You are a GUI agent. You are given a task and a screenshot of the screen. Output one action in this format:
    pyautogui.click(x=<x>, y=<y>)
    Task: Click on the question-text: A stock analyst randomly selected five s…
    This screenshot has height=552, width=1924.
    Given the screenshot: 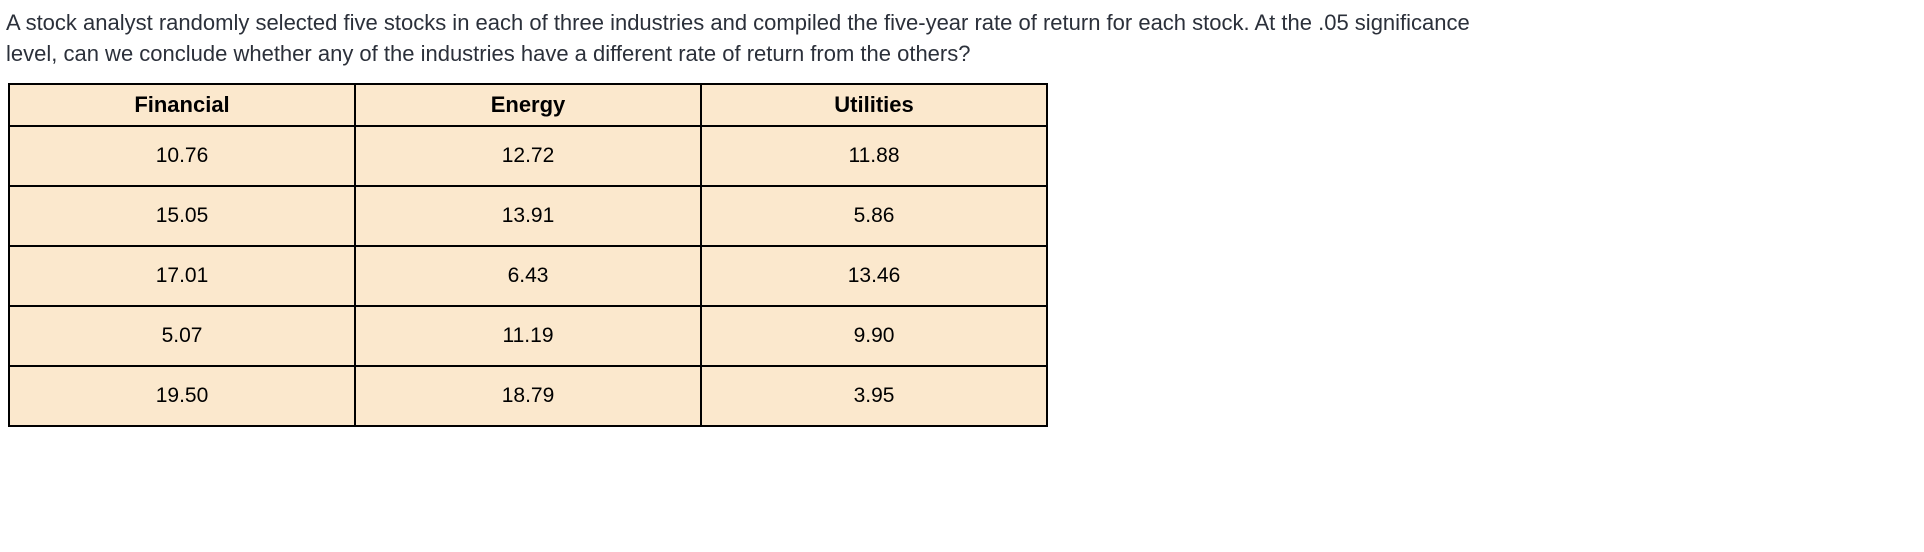 What is the action you would take?
    pyautogui.click(x=738, y=38)
    